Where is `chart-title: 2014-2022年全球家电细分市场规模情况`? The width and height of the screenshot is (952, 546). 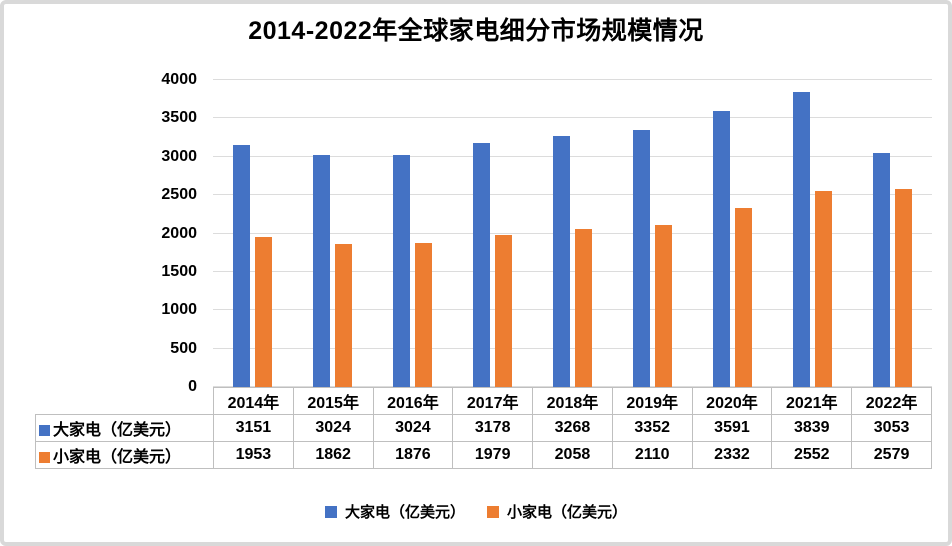
chart-title: 2014-2022年全球家电细分市场规模情况 is located at coordinates (476, 31).